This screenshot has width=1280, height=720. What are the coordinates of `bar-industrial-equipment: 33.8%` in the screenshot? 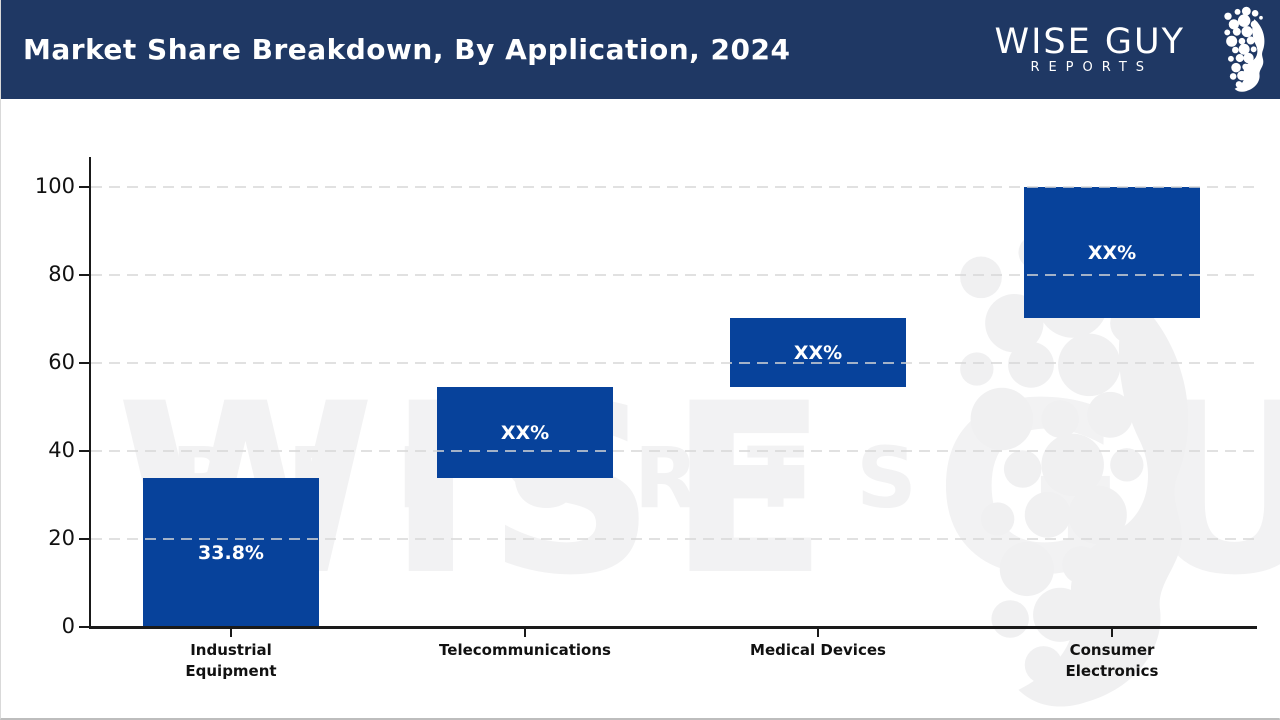 It's located at (231, 552).